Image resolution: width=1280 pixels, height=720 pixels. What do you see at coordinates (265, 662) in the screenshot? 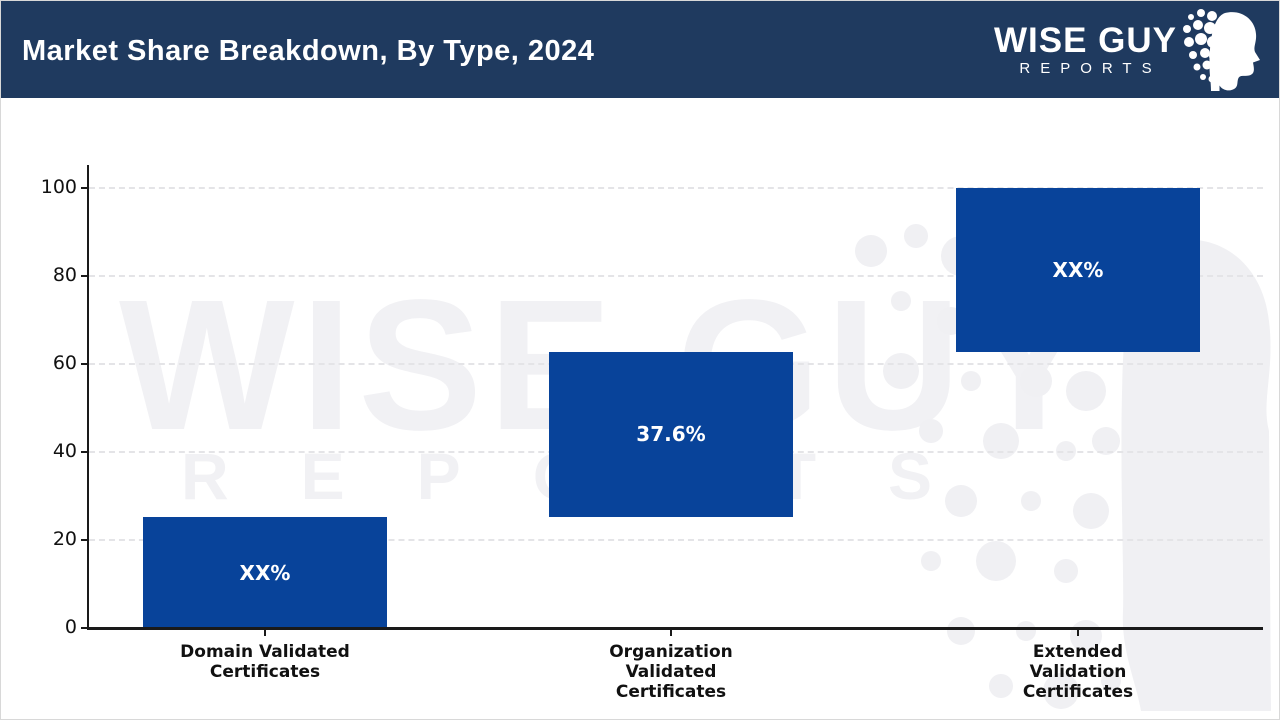
I see `category-label: Domain Validated Certificates` at bounding box center [265, 662].